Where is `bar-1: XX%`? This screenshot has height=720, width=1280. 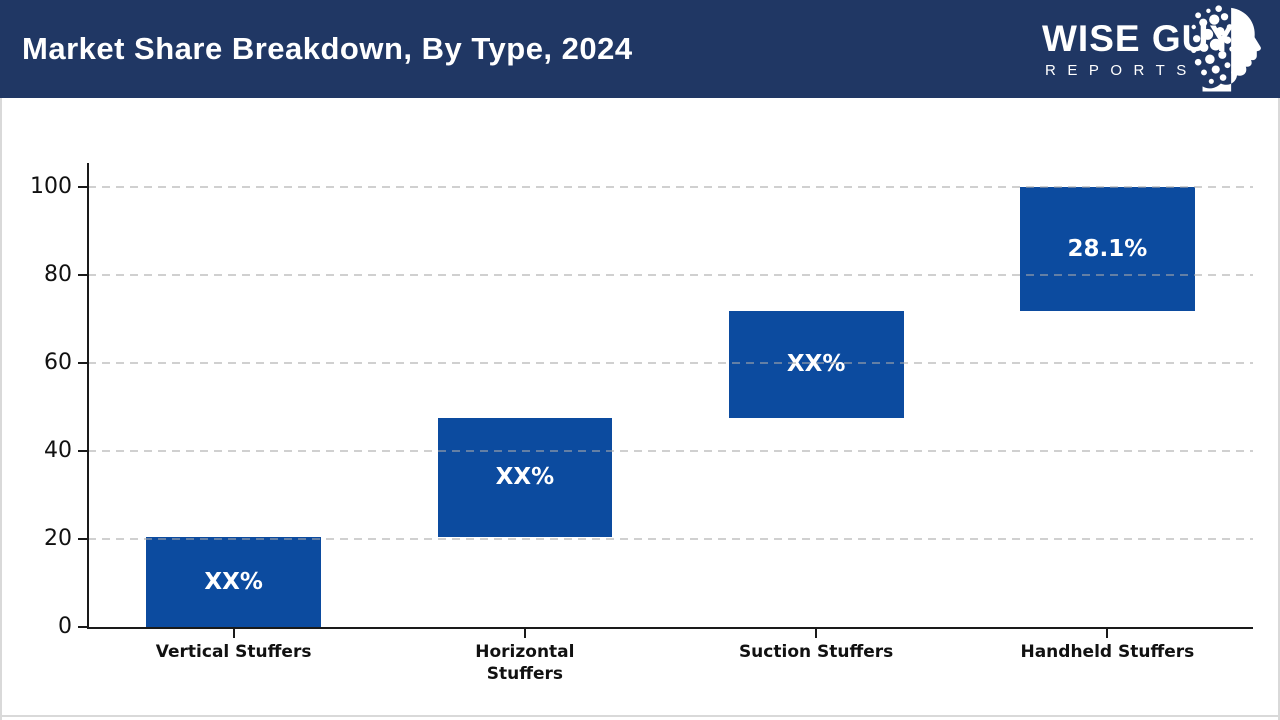 bar-1: XX% is located at coordinates (233, 581).